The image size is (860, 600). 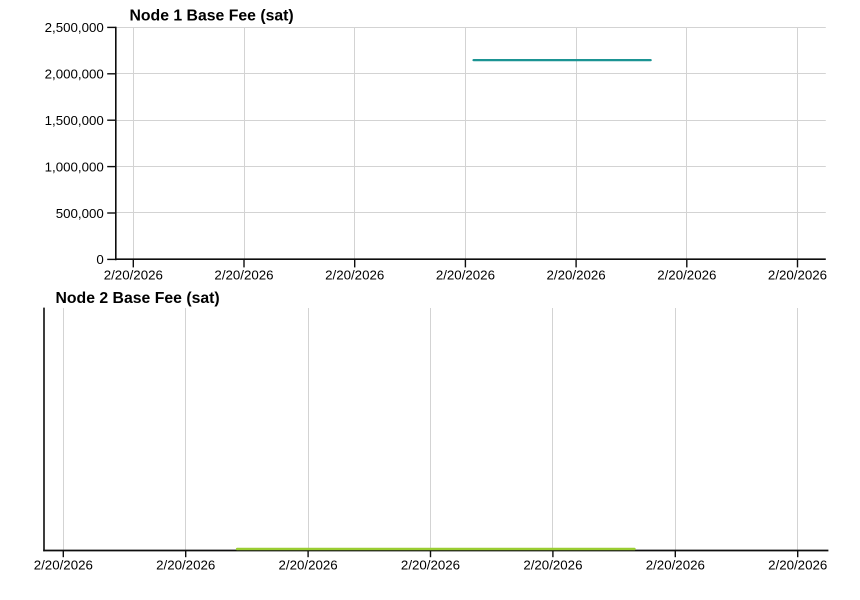 What do you see at coordinates (212, 16) in the screenshot?
I see `svg-text: Node 1 Base Fee (sat)` at bounding box center [212, 16].